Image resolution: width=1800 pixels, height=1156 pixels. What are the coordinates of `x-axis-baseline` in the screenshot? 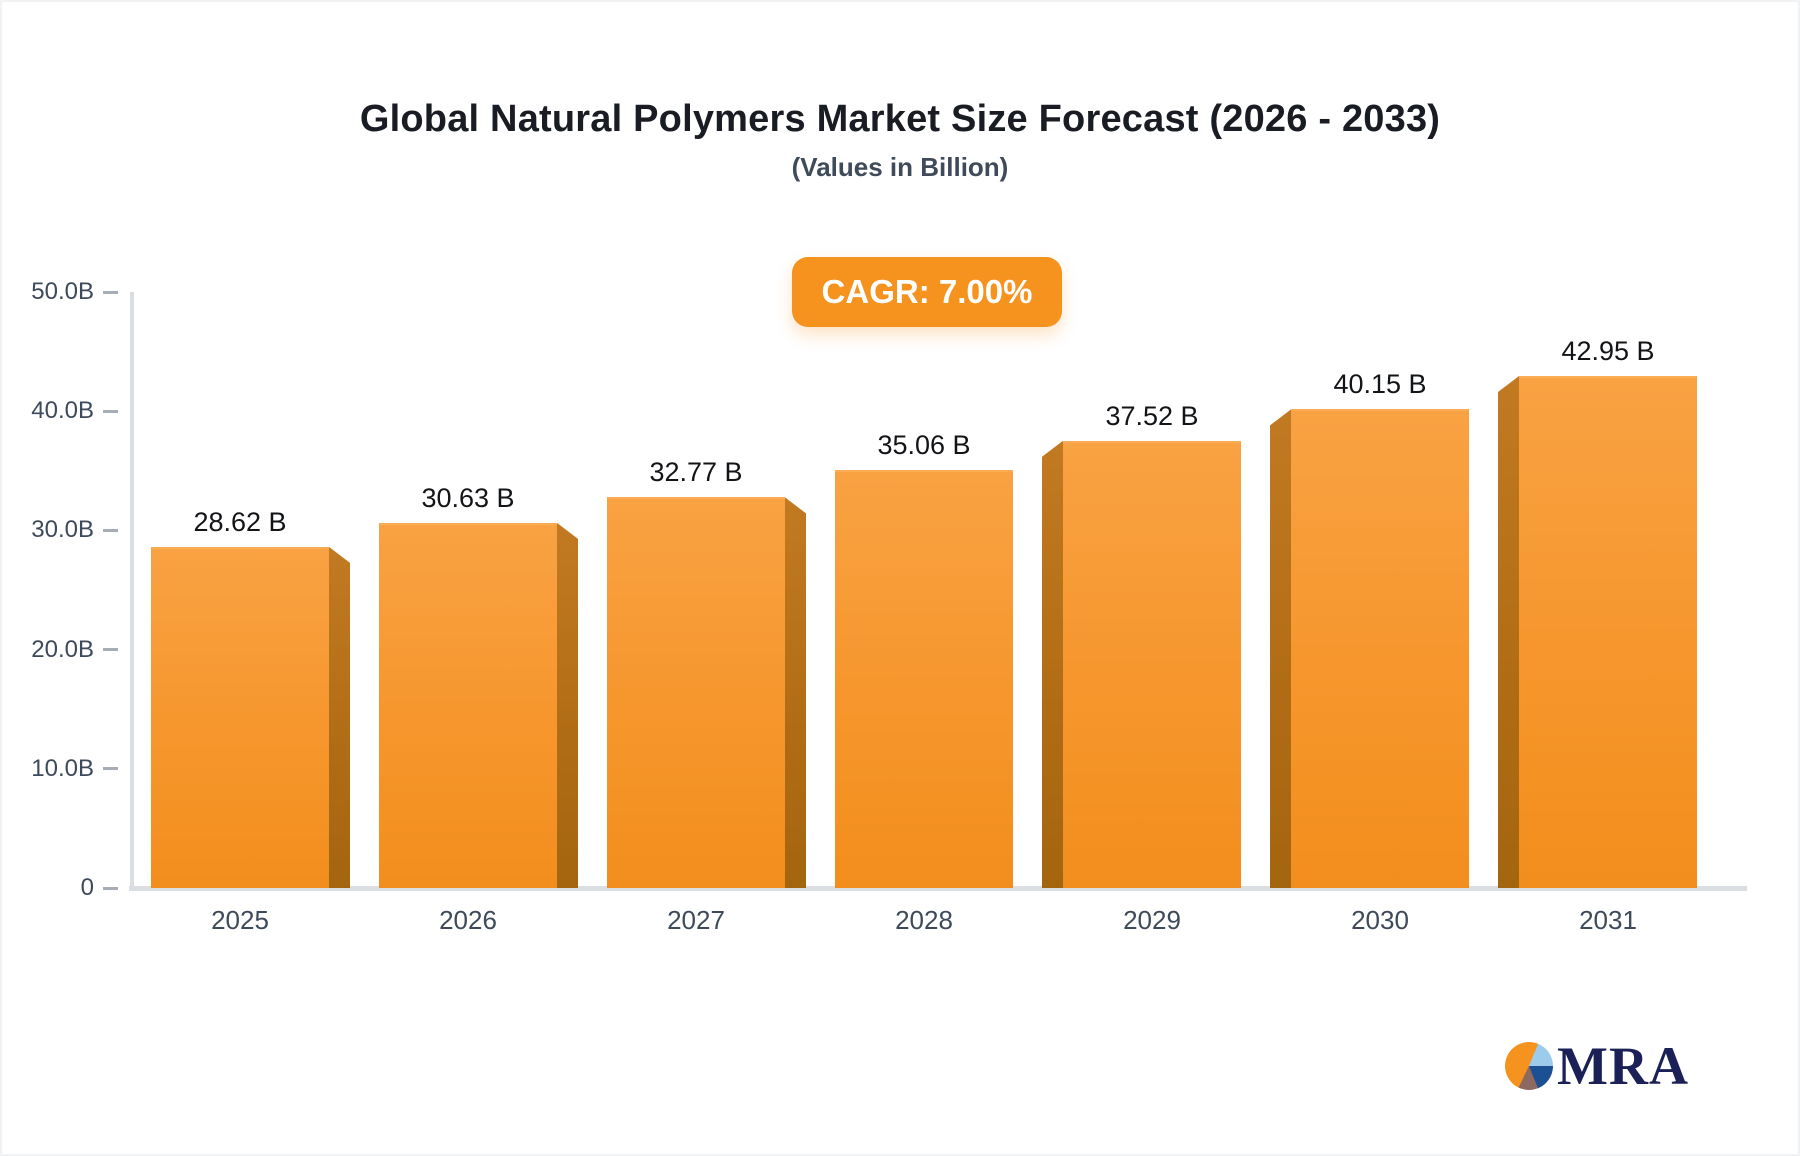 It's located at (938, 888).